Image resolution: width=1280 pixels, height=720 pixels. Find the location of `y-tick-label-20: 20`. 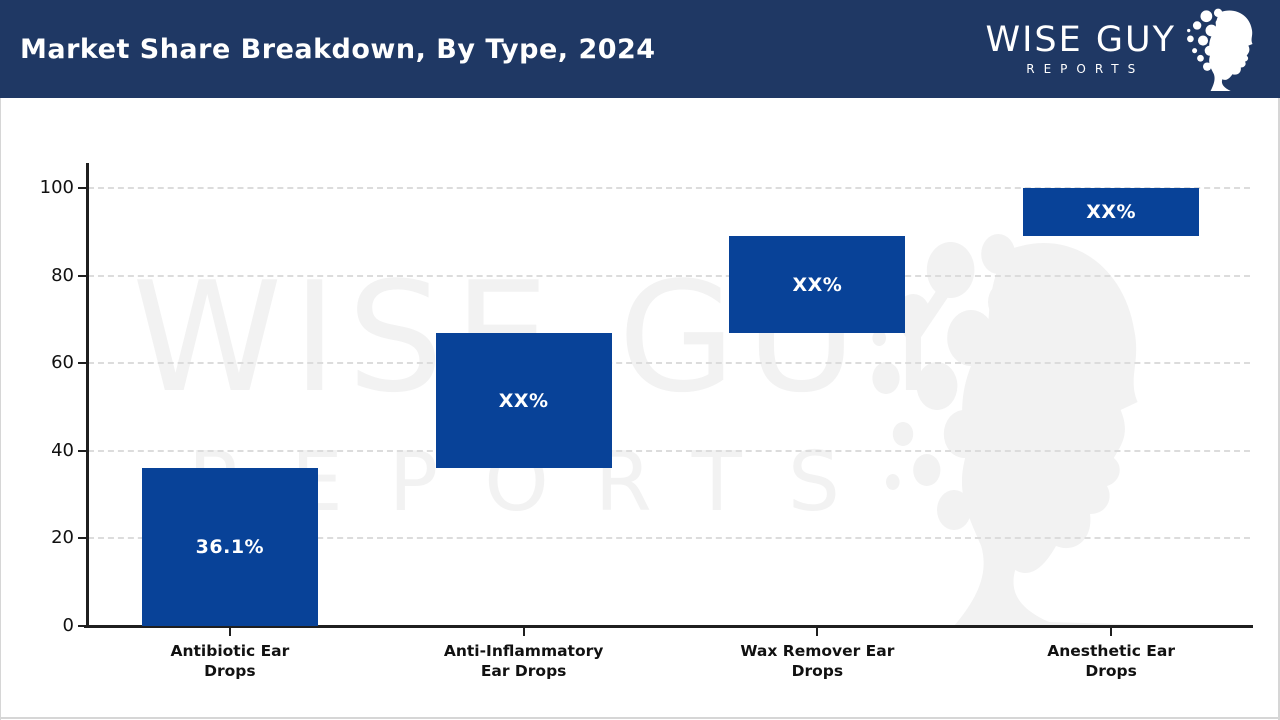

y-tick-label-20: 20 is located at coordinates (62, 538).